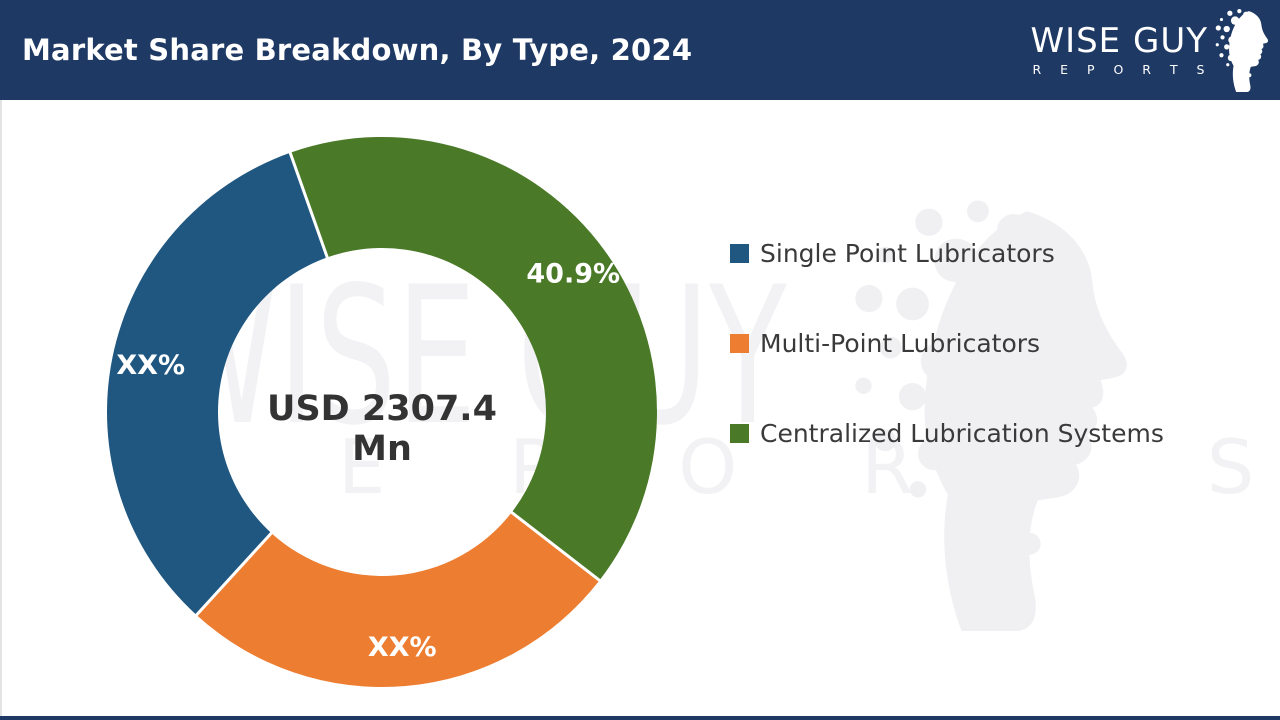 The width and height of the screenshot is (1280, 720). I want to click on legend-item: Centralized Lubrication Systems, so click(947, 433).